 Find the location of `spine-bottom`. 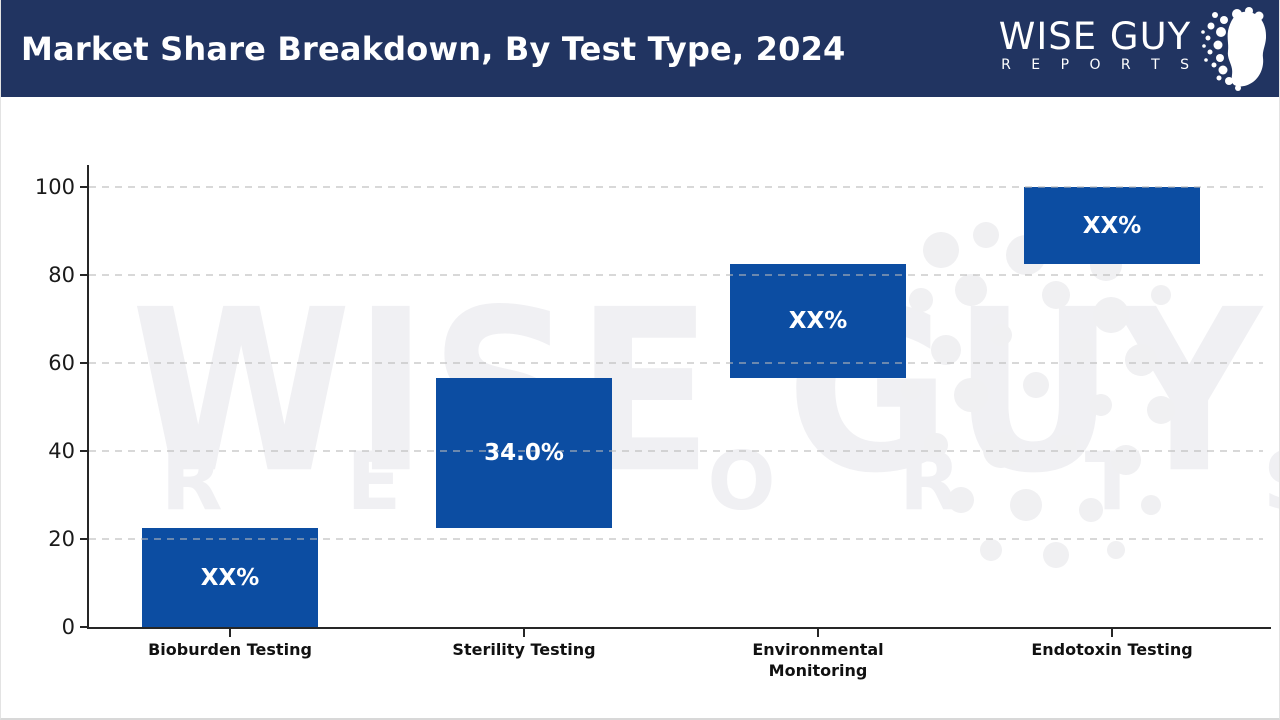

spine-bottom is located at coordinates (679, 628).